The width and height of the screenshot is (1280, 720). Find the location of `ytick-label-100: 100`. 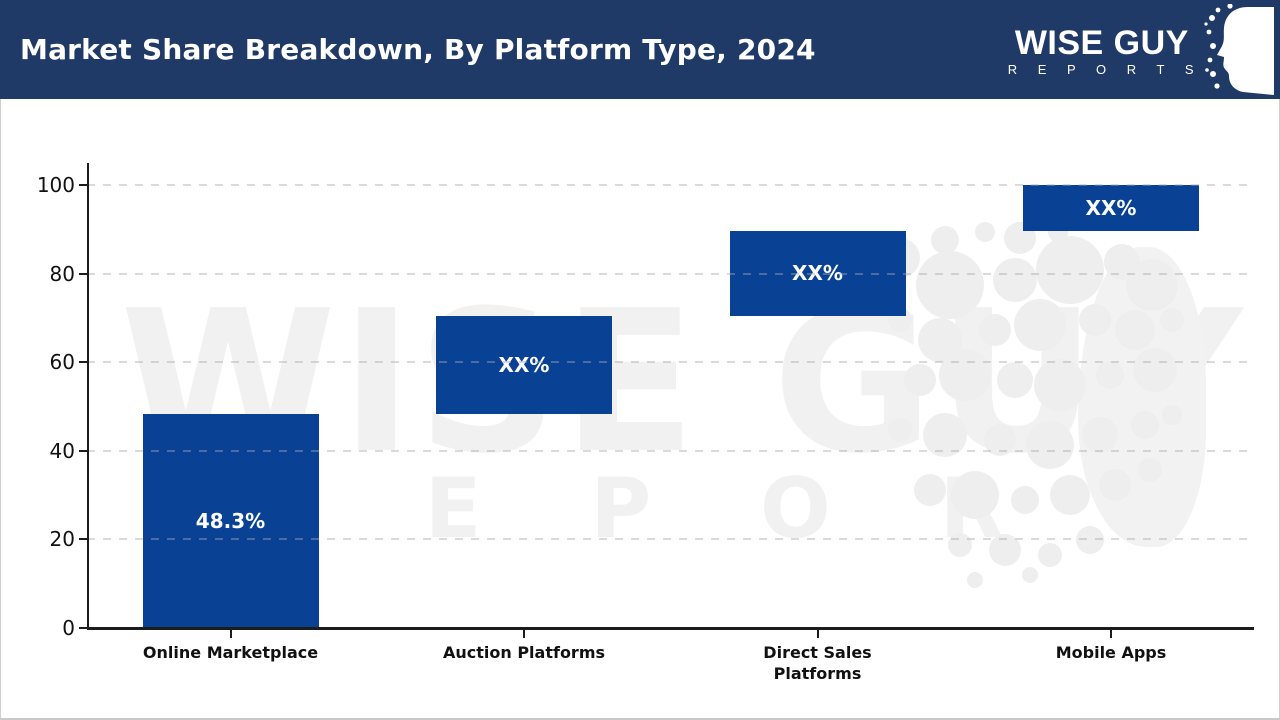

ytick-label-100: 100 is located at coordinates (55, 185).